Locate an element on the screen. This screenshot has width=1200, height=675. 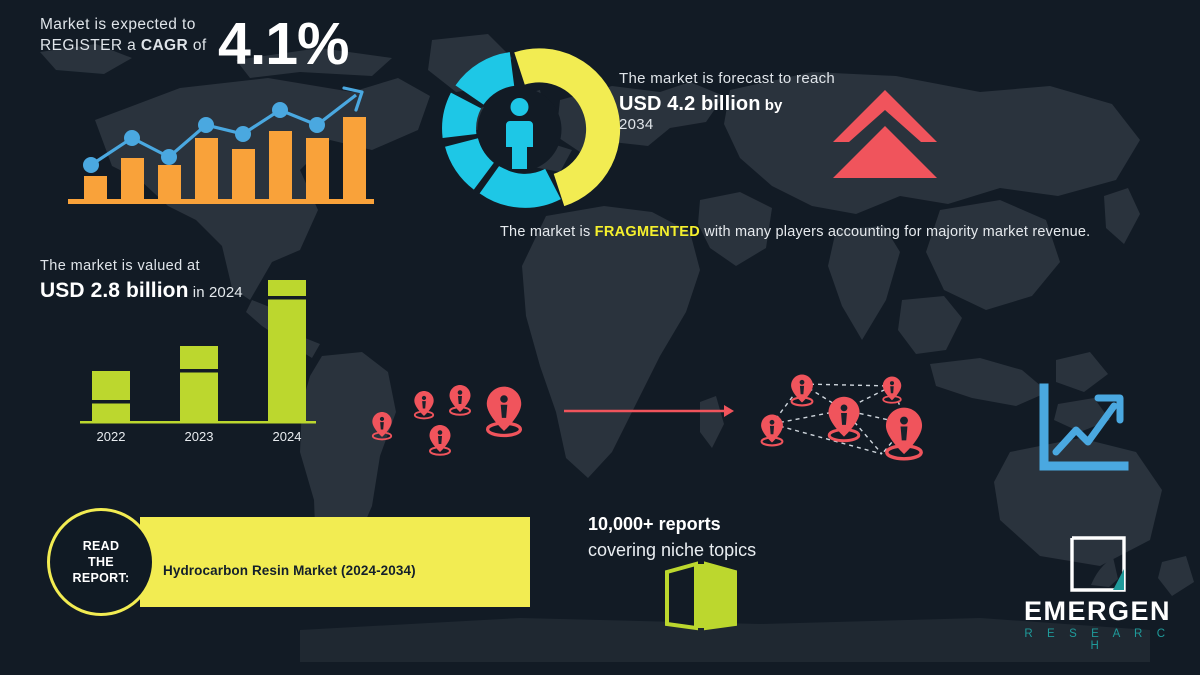
market-value-line-1: The market is valued at is located at coordinates (120, 266).